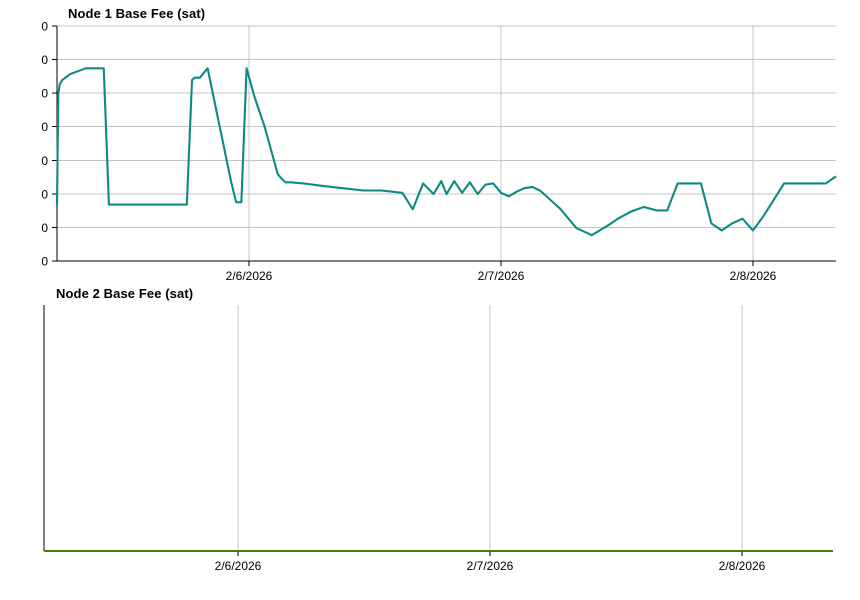  Describe the element at coordinates (125, 293) in the screenshot. I see `chart-title-node-2: Node 2 Base Fee (sat)` at that location.